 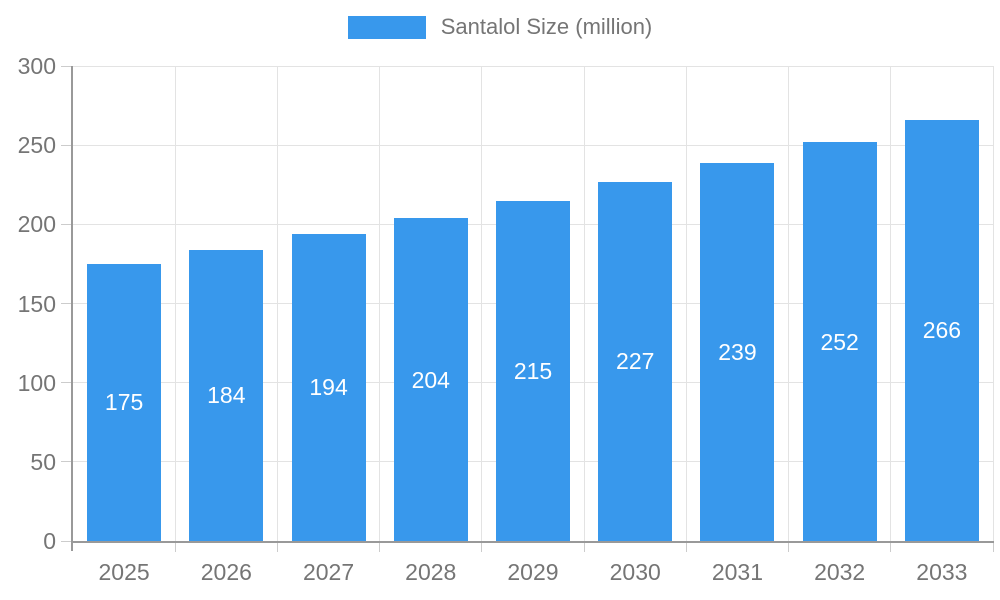 What do you see at coordinates (635, 572) in the screenshot?
I see `x-axis-category-label: 2030` at bounding box center [635, 572].